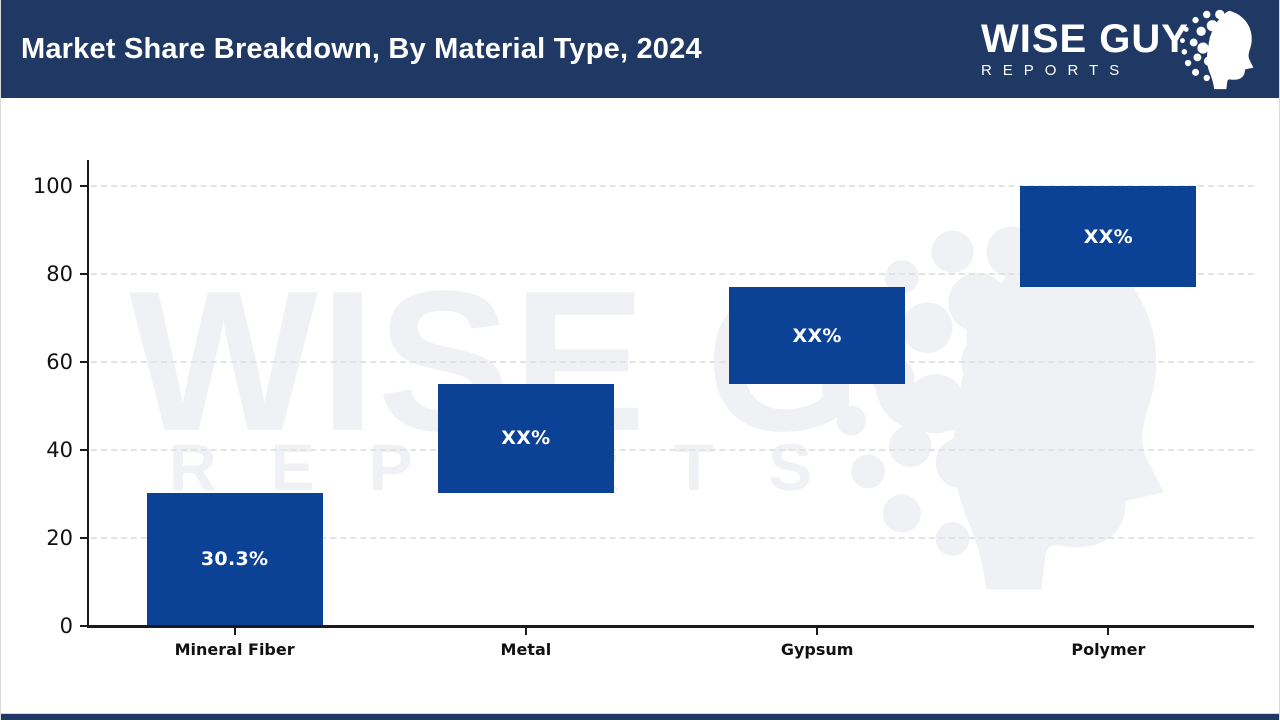  What do you see at coordinates (66, 626) in the screenshot?
I see `y-tick-label-0: 0` at bounding box center [66, 626].